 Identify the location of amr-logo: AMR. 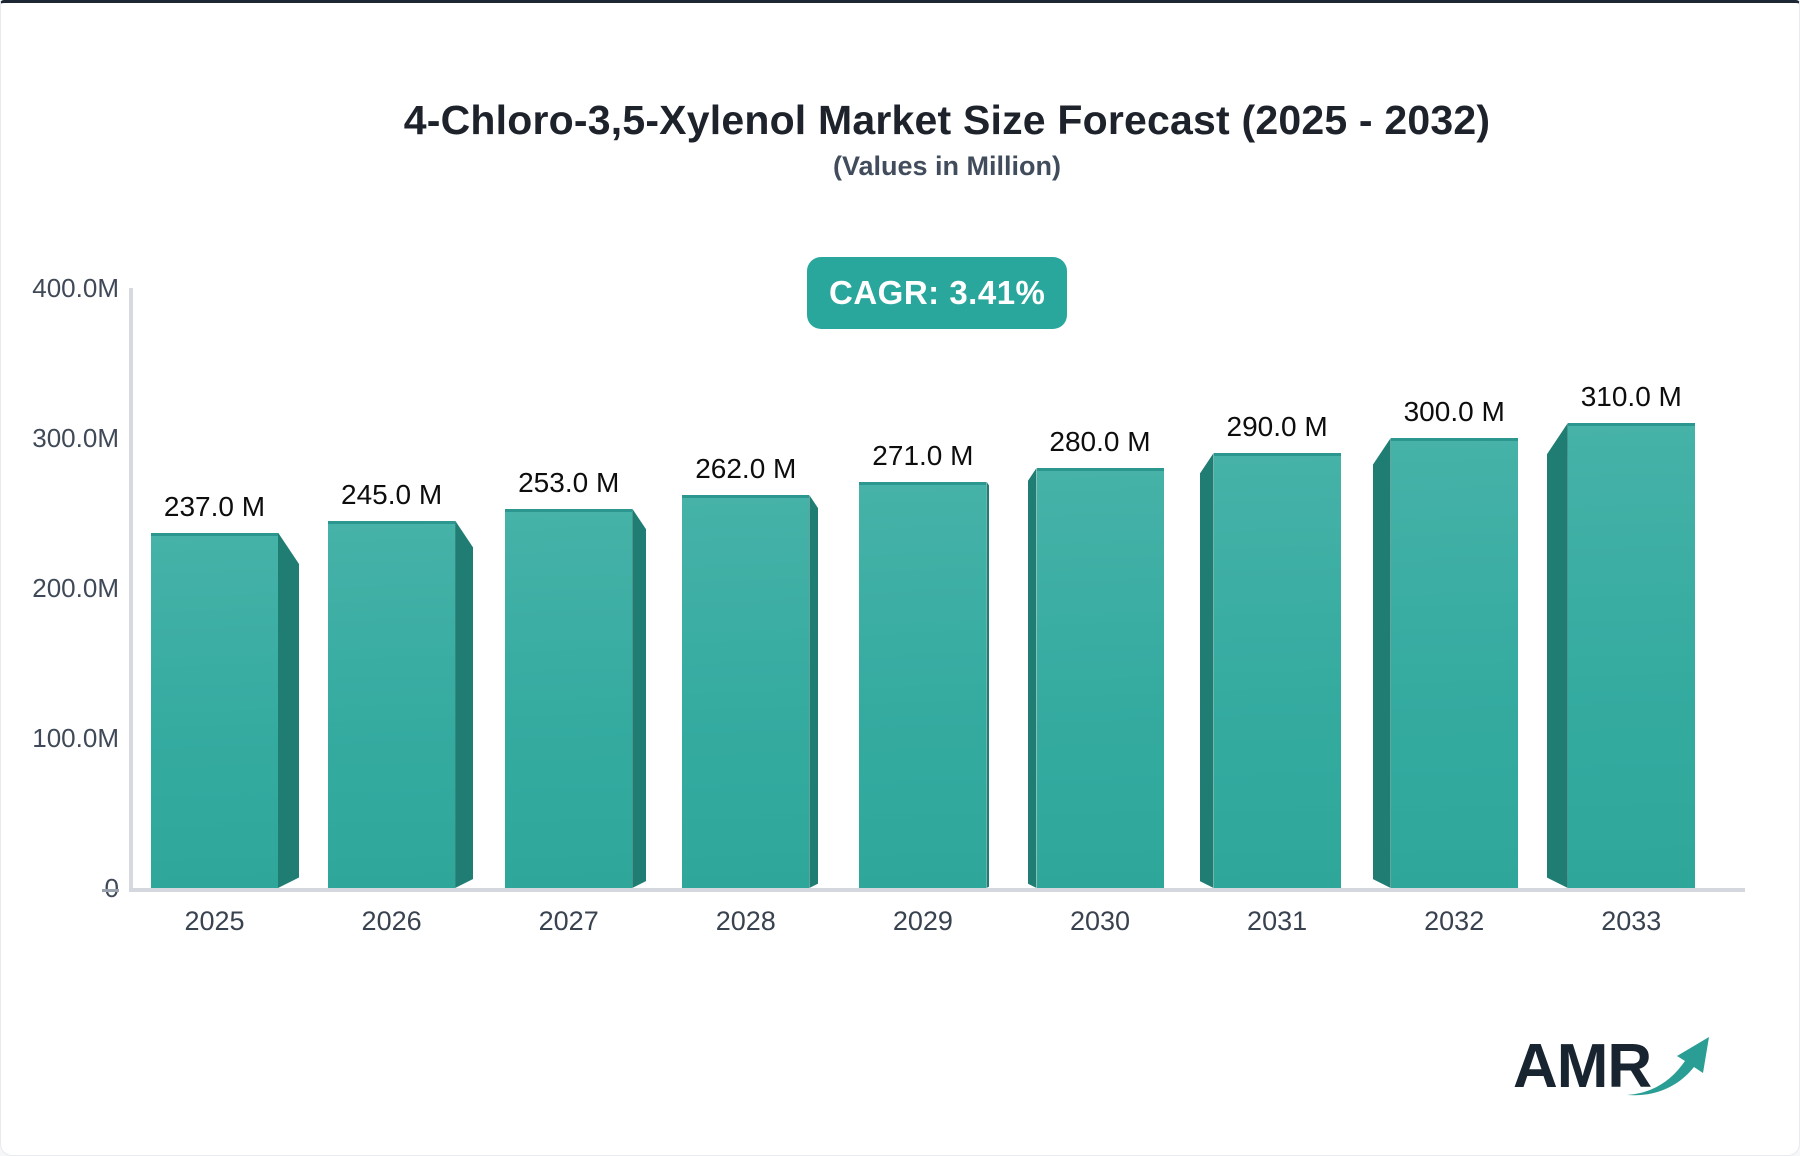
(1613, 1068).